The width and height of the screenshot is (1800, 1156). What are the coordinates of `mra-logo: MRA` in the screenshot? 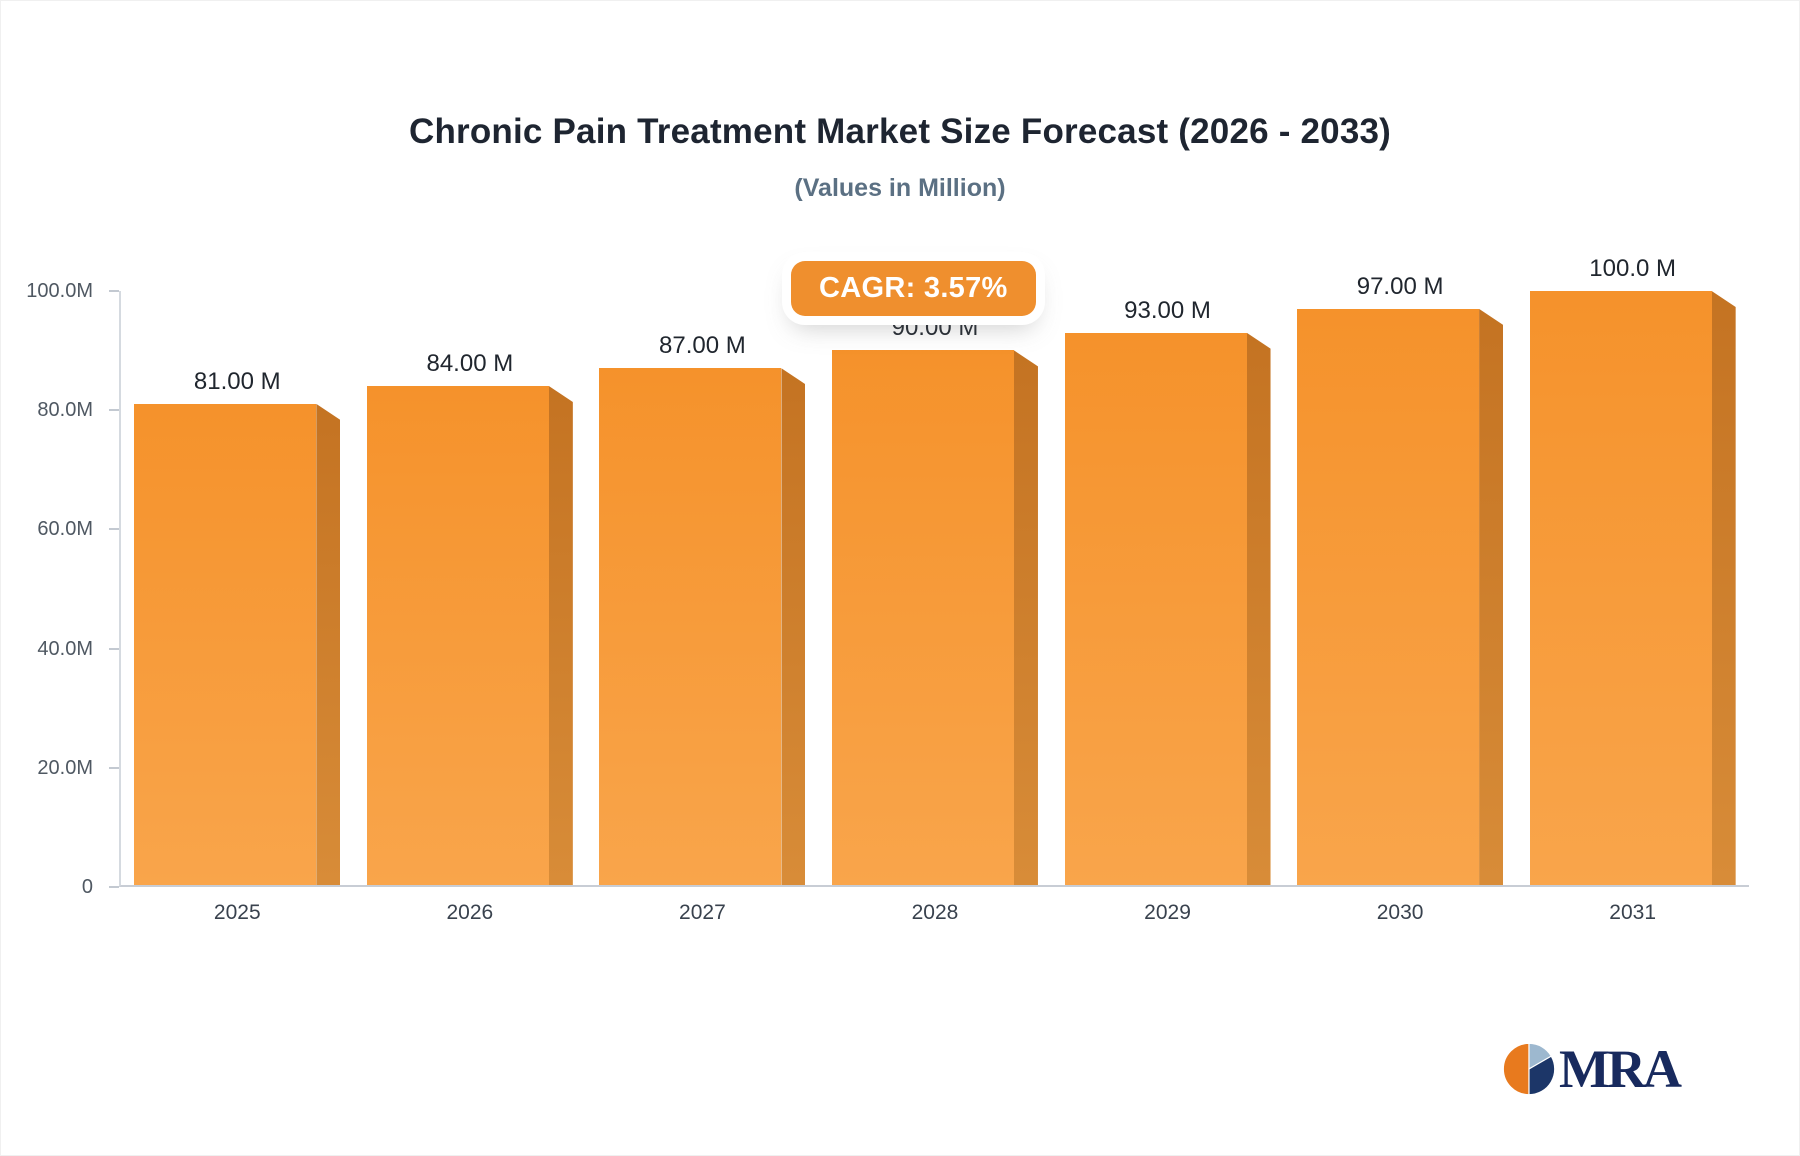 It's located at (1591, 1069).